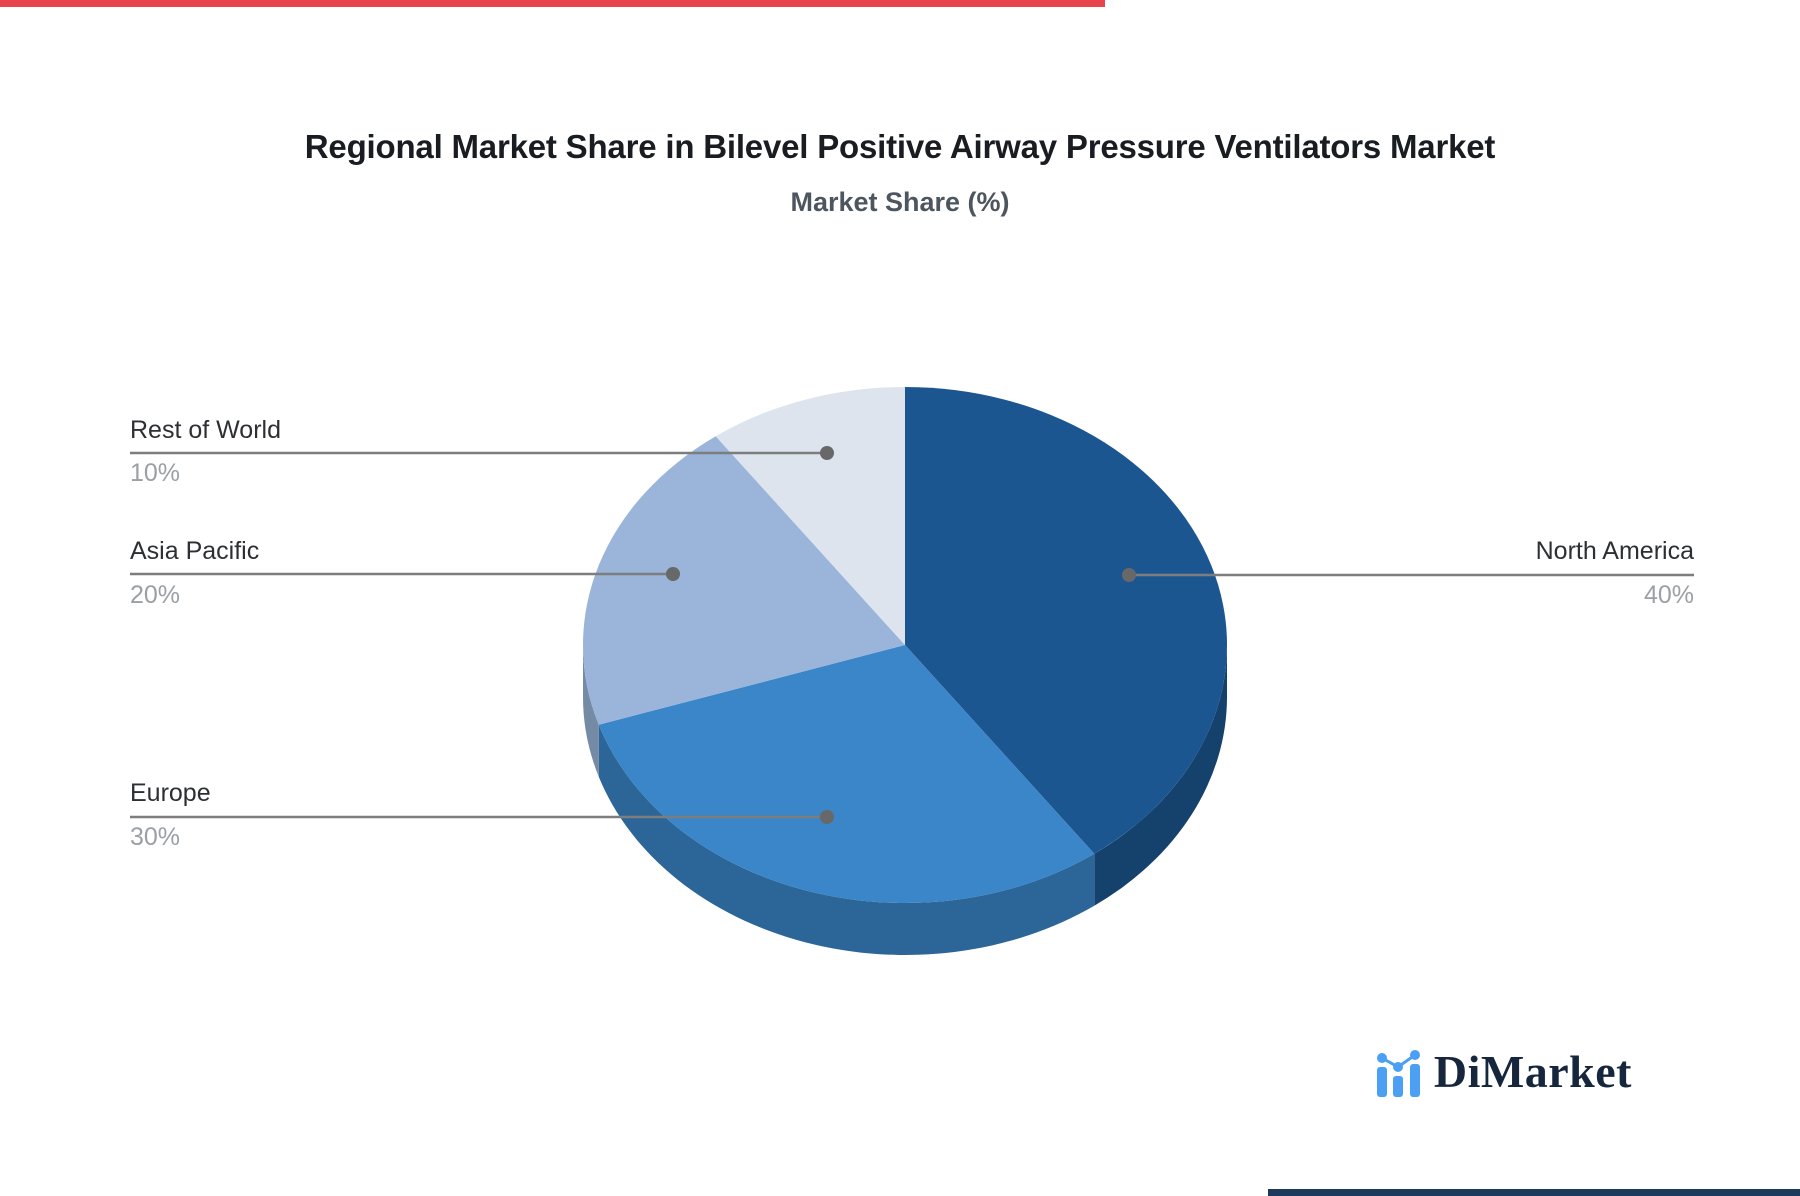  Describe the element at coordinates (195, 551) in the screenshot. I see `slice-label-asia-pacific: Asia Pacific` at that location.